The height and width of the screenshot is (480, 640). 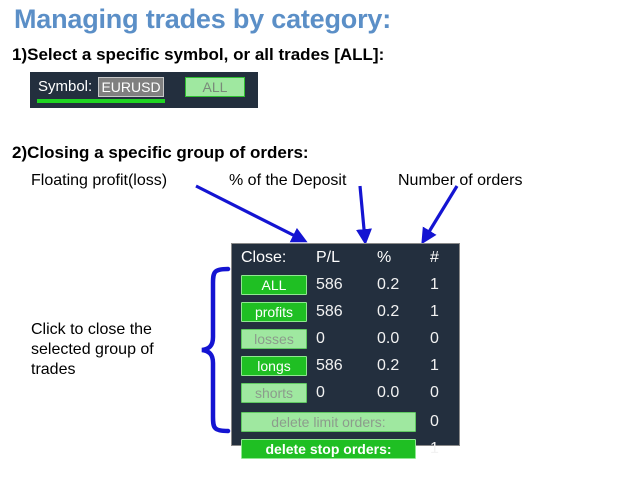 What do you see at coordinates (460, 180) in the screenshot?
I see `annotation-number-of-orders: Number of orders` at bounding box center [460, 180].